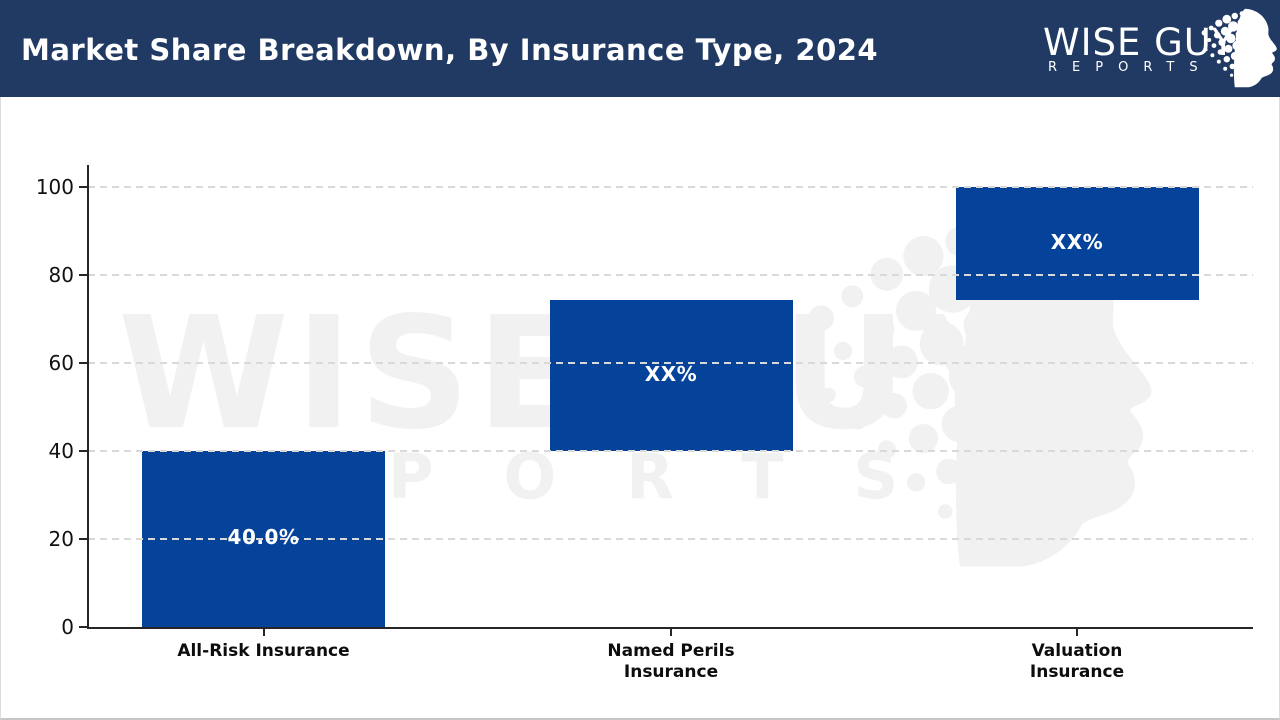 The height and width of the screenshot is (720, 1280). I want to click on x-category-label-line: All-Risk Insurance, so click(263, 651).